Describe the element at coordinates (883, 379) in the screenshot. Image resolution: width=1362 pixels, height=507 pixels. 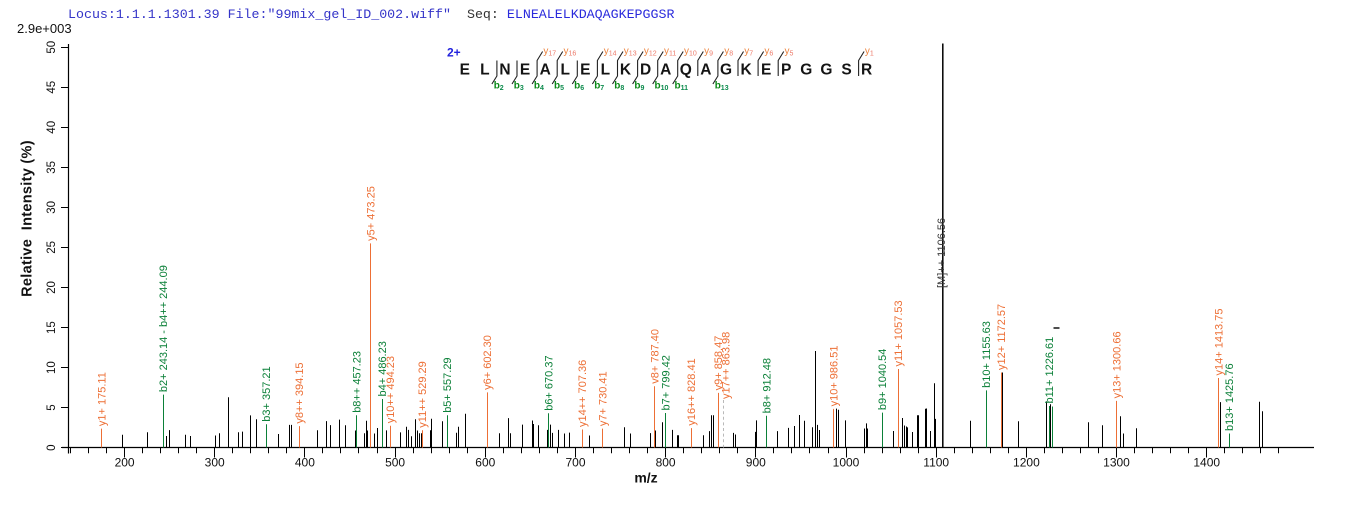
I see `svg-text: b9+ 1040.54` at that location.